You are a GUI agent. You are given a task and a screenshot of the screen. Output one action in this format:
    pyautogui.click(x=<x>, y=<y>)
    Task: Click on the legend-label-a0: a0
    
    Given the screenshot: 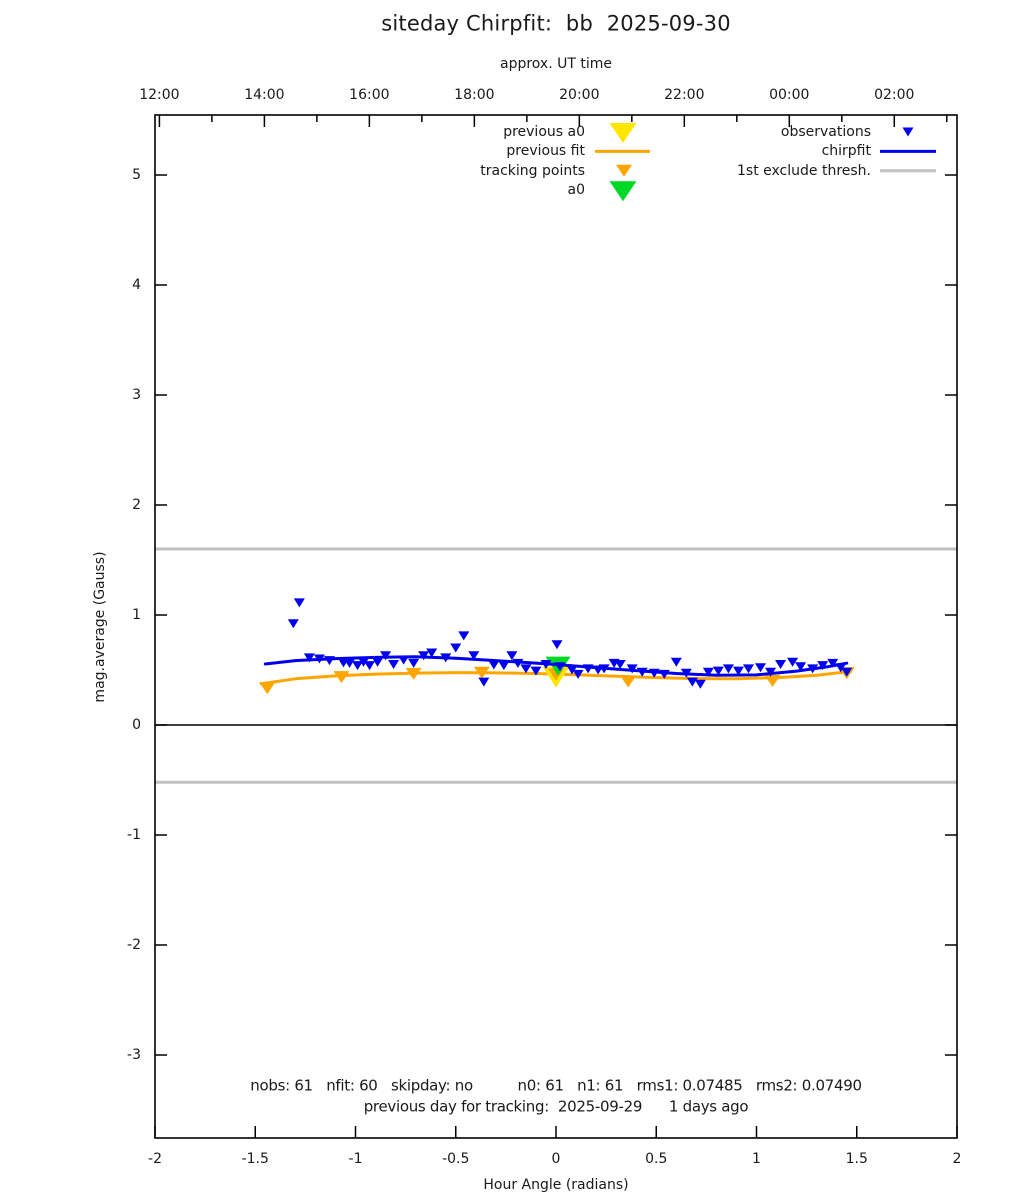 What is the action you would take?
    pyautogui.click(x=576, y=190)
    